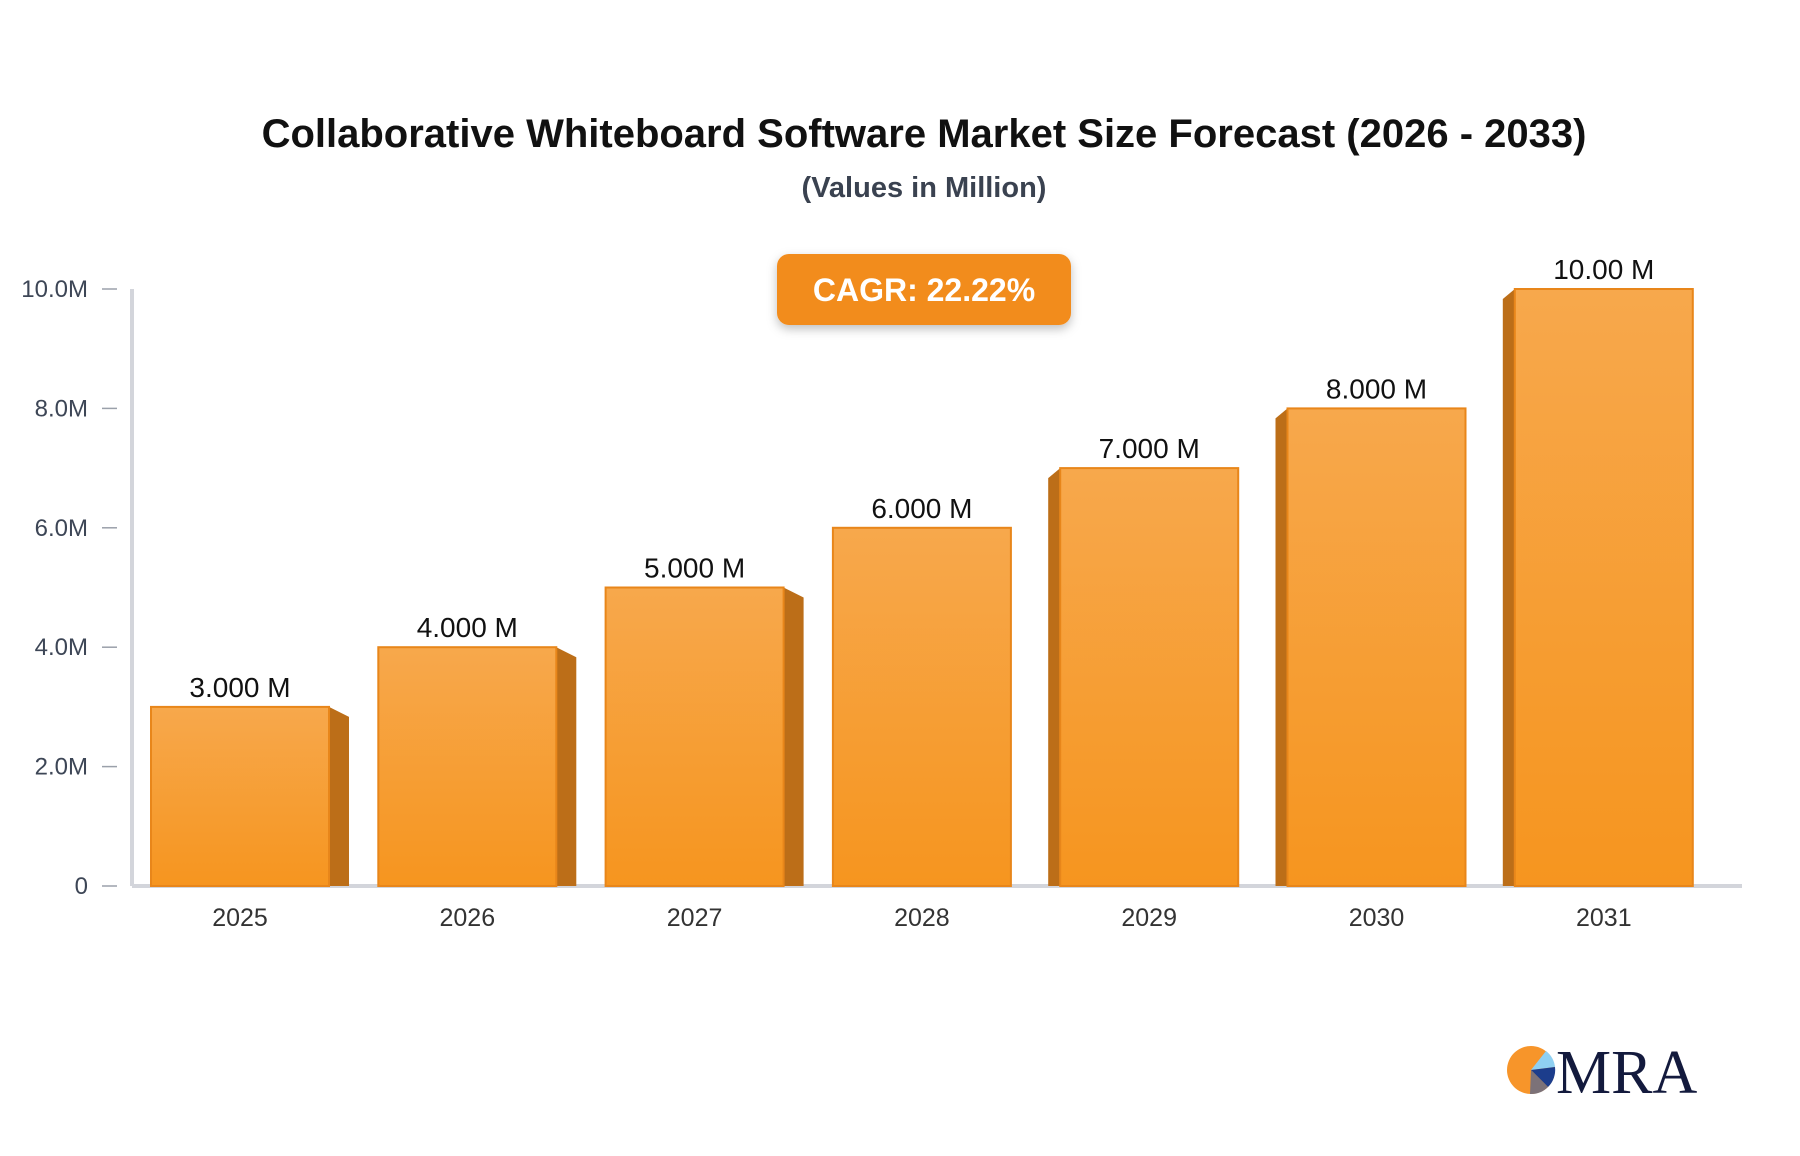 The image size is (1800, 1156). I want to click on cagr-badge-label: CAGR: 22.22%, so click(924, 290).